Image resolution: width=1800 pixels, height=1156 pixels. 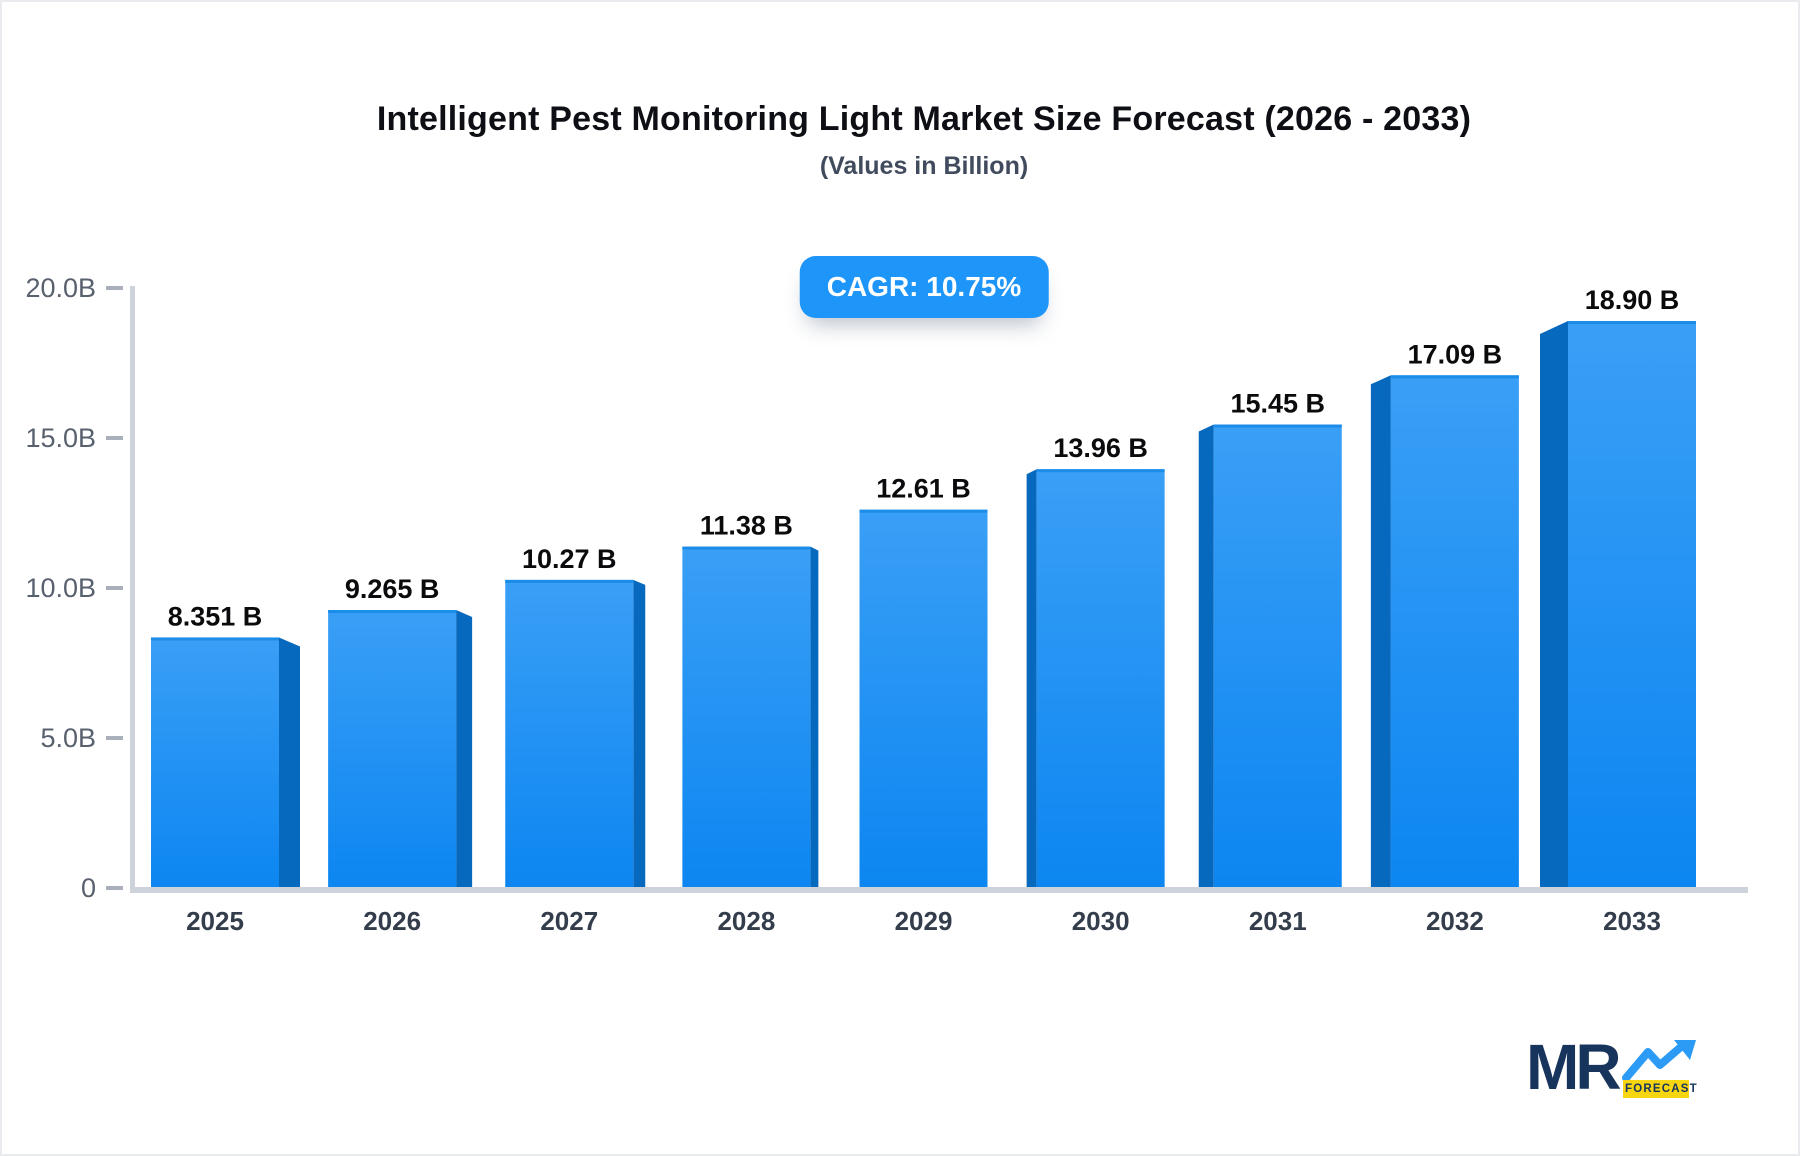 What do you see at coordinates (746, 526) in the screenshot?
I see `bar-value-label: 11.38 B` at bounding box center [746, 526].